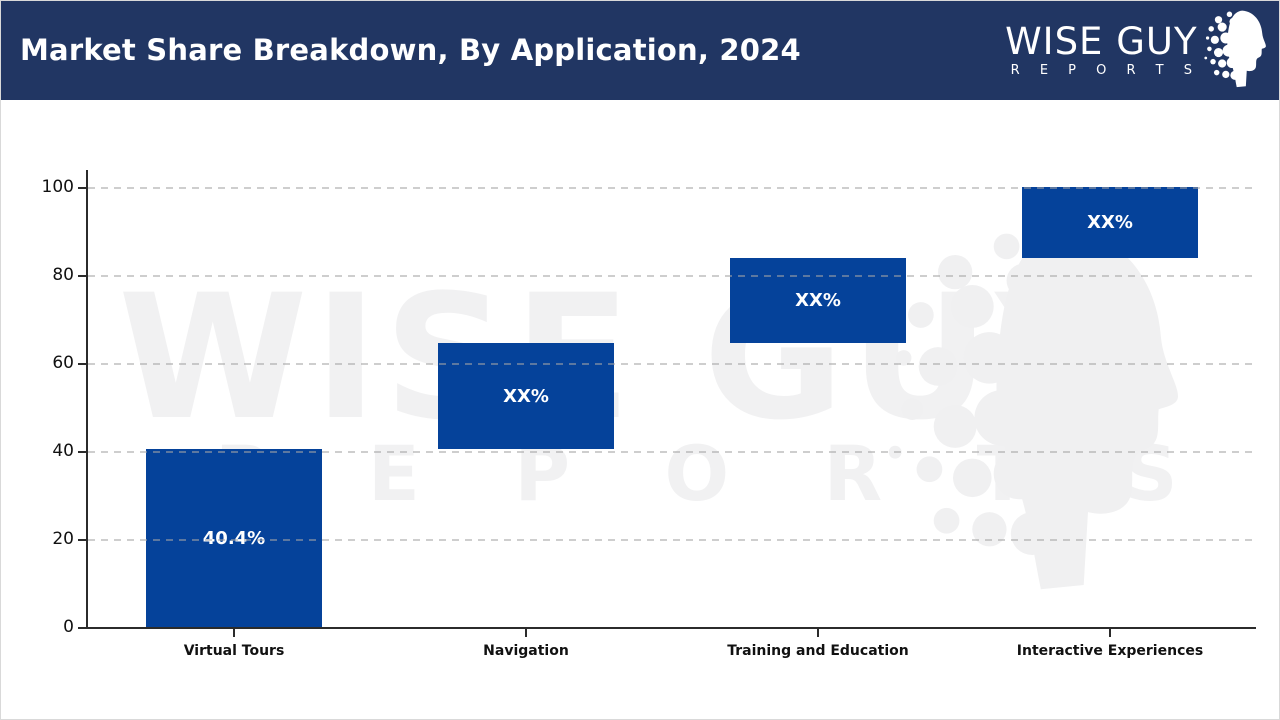 The height and width of the screenshot is (720, 1280). What do you see at coordinates (57, 187) in the screenshot?
I see `y-tick-label: 100` at bounding box center [57, 187].